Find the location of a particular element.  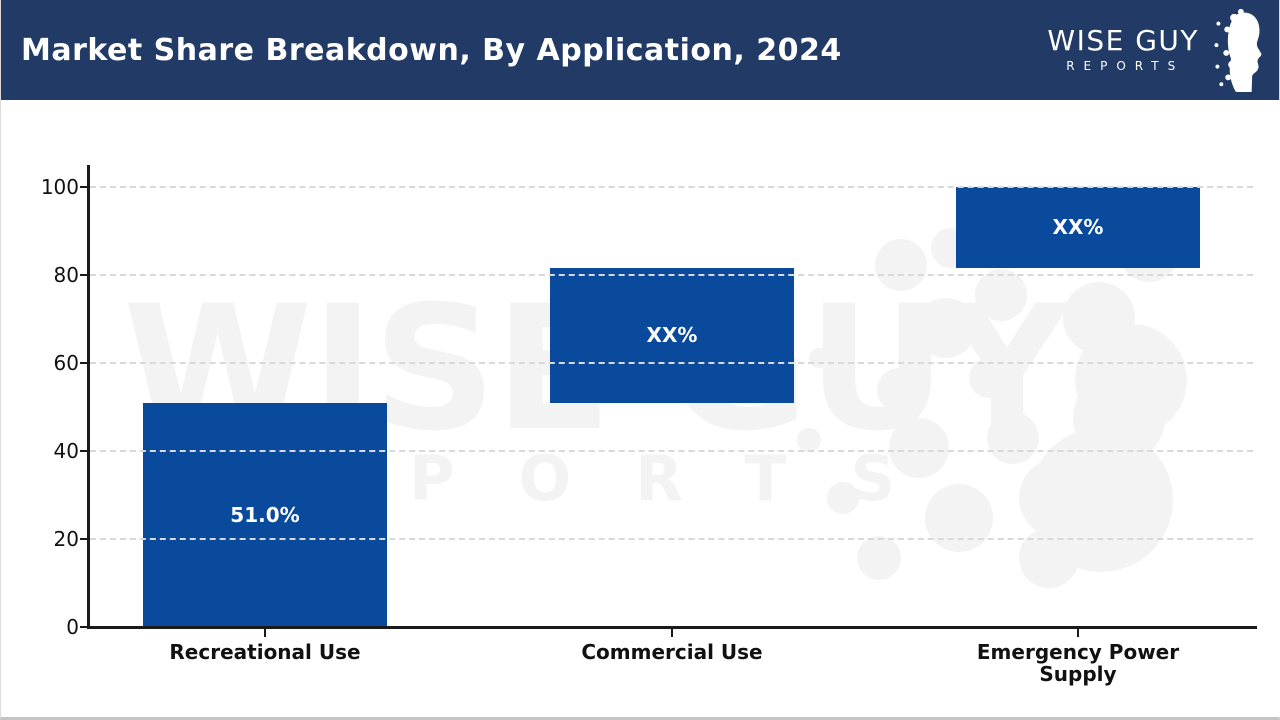

bar-value-label-2: XX% is located at coordinates (1078, 227).